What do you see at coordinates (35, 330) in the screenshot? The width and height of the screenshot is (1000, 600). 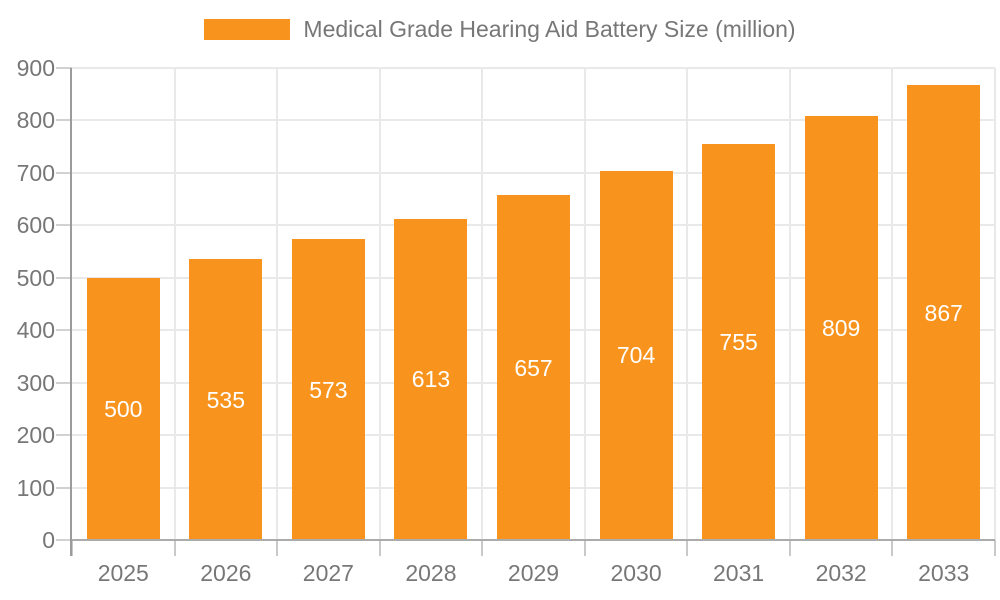 I see `y-axis-label: 400` at bounding box center [35, 330].